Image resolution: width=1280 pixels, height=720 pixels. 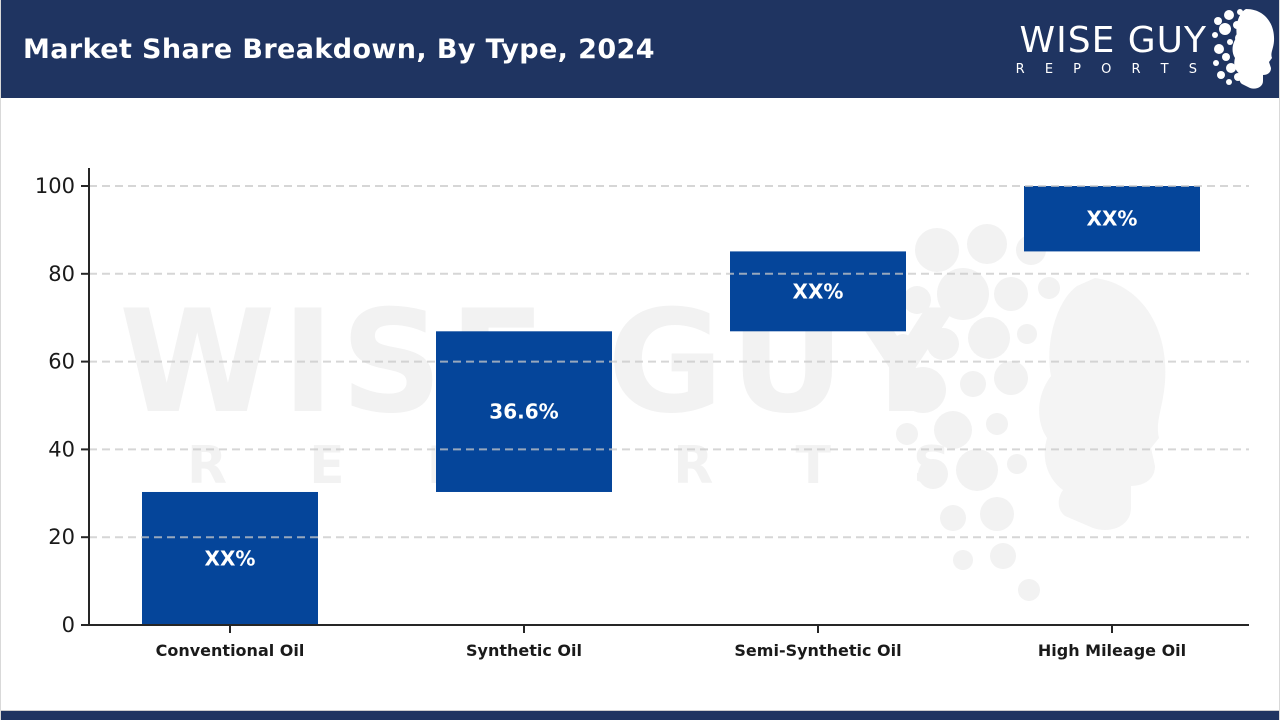 What do you see at coordinates (640, 715) in the screenshot?
I see `footer-bar` at bounding box center [640, 715].